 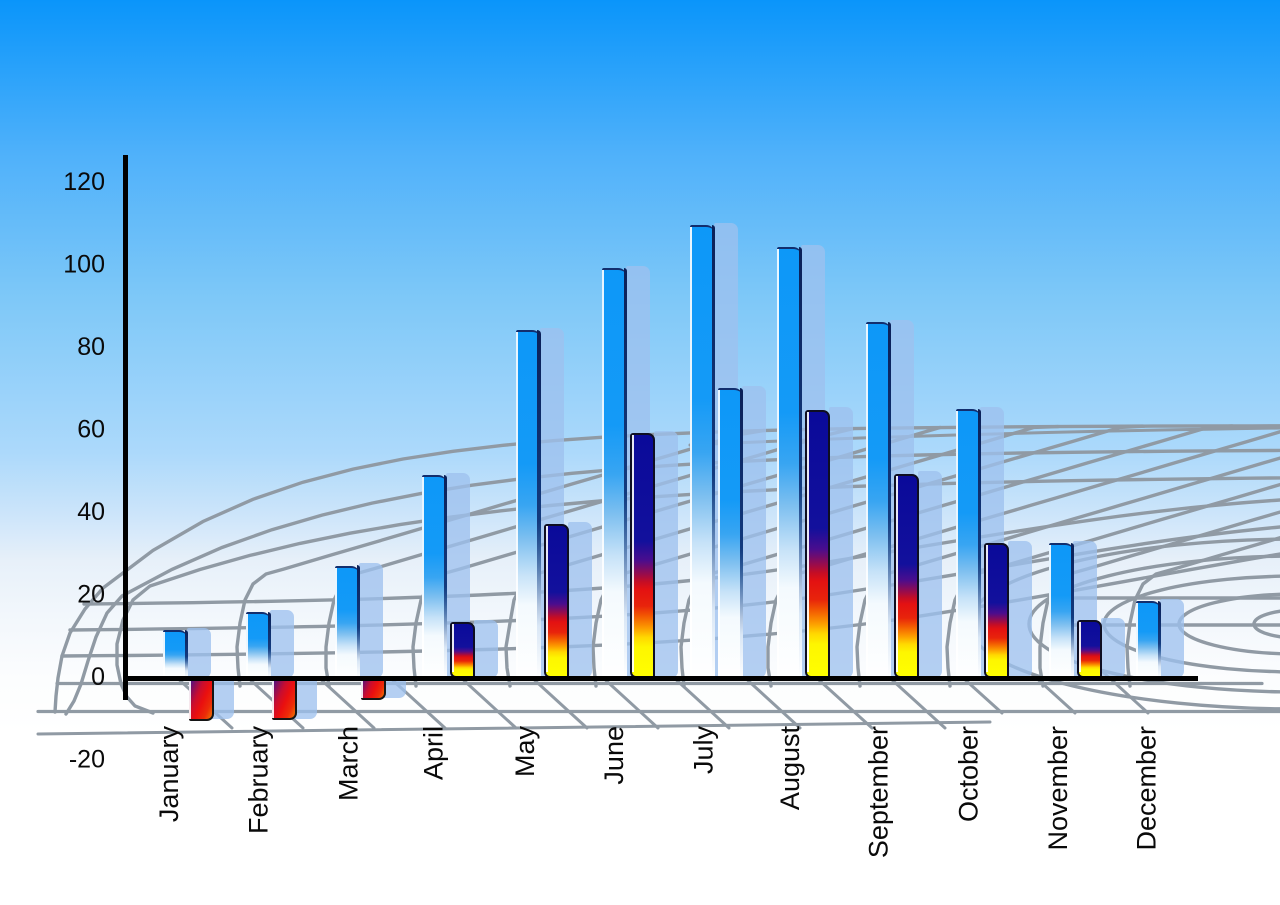 What do you see at coordinates (704, 750) in the screenshot?
I see `svg-text: July` at bounding box center [704, 750].